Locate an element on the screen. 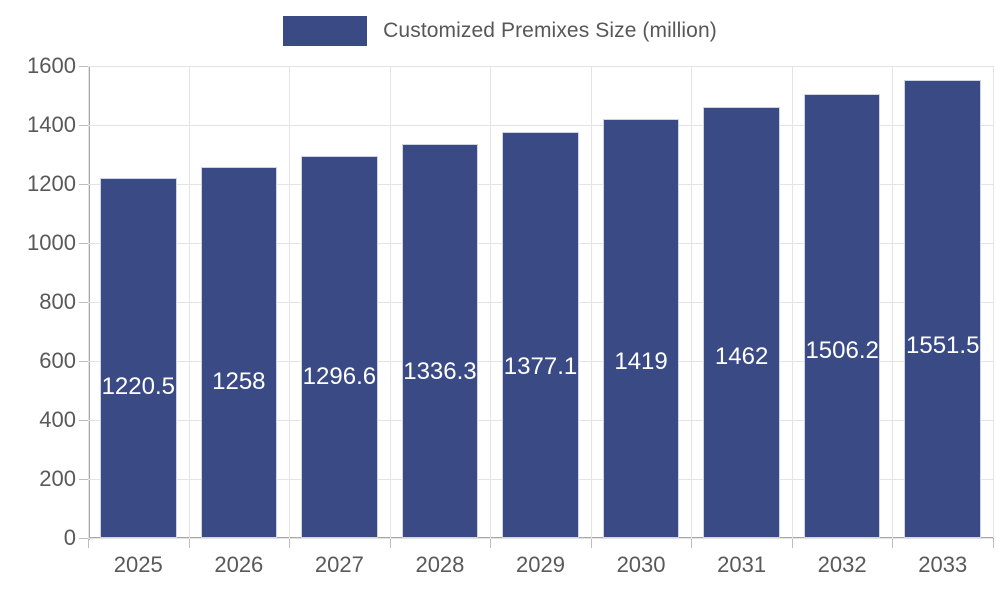 The width and height of the screenshot is (1000, 600). legend-swatch-customized-premixes-size is located at coordinates (325, 31).